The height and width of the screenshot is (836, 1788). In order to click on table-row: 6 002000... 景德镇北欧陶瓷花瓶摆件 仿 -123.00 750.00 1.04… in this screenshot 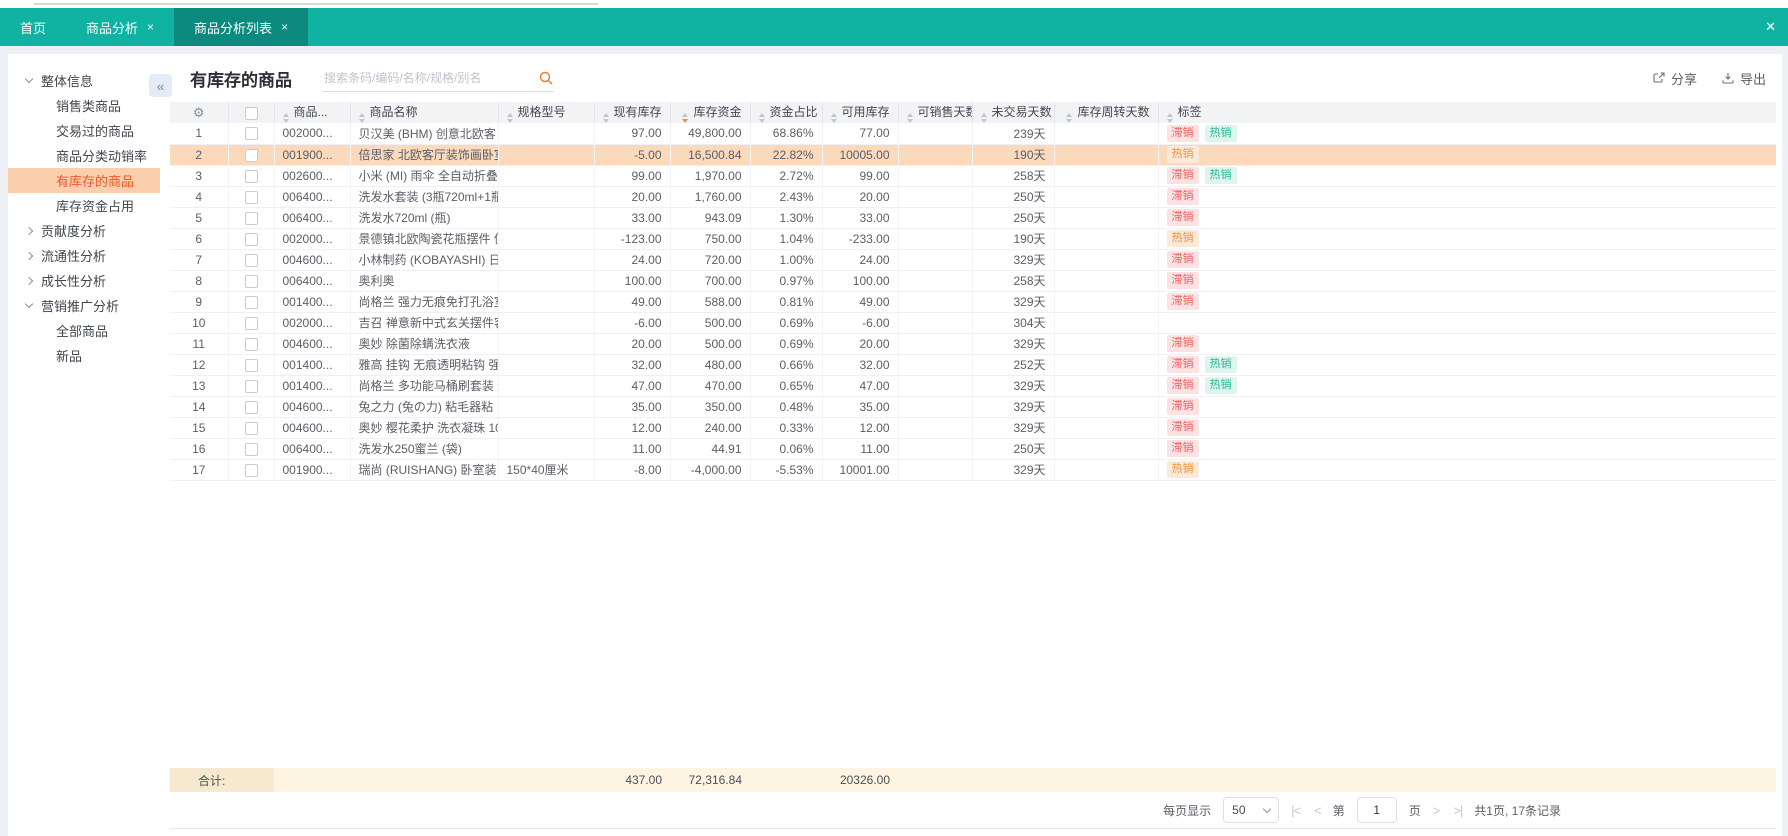, I will do `click(973, 239)`.